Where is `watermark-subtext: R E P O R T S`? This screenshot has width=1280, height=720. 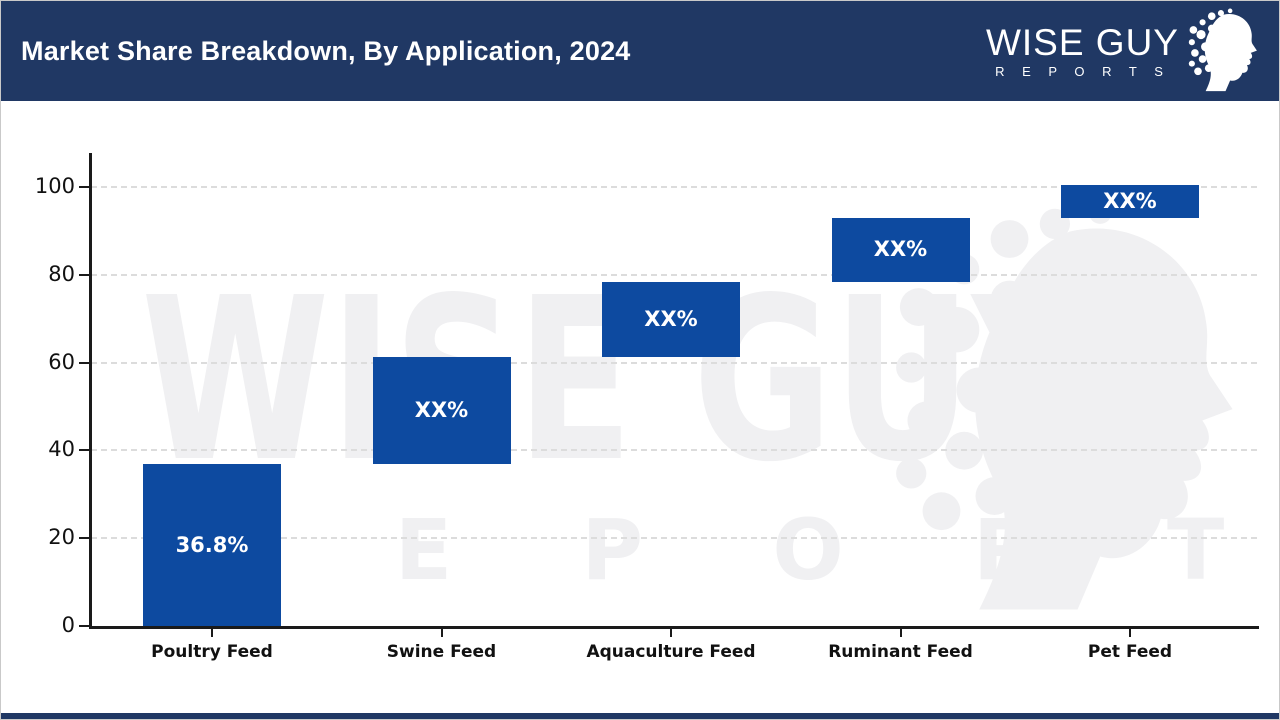
watermark-subtext: R E P O R T S is located at coordinates (740, 550).